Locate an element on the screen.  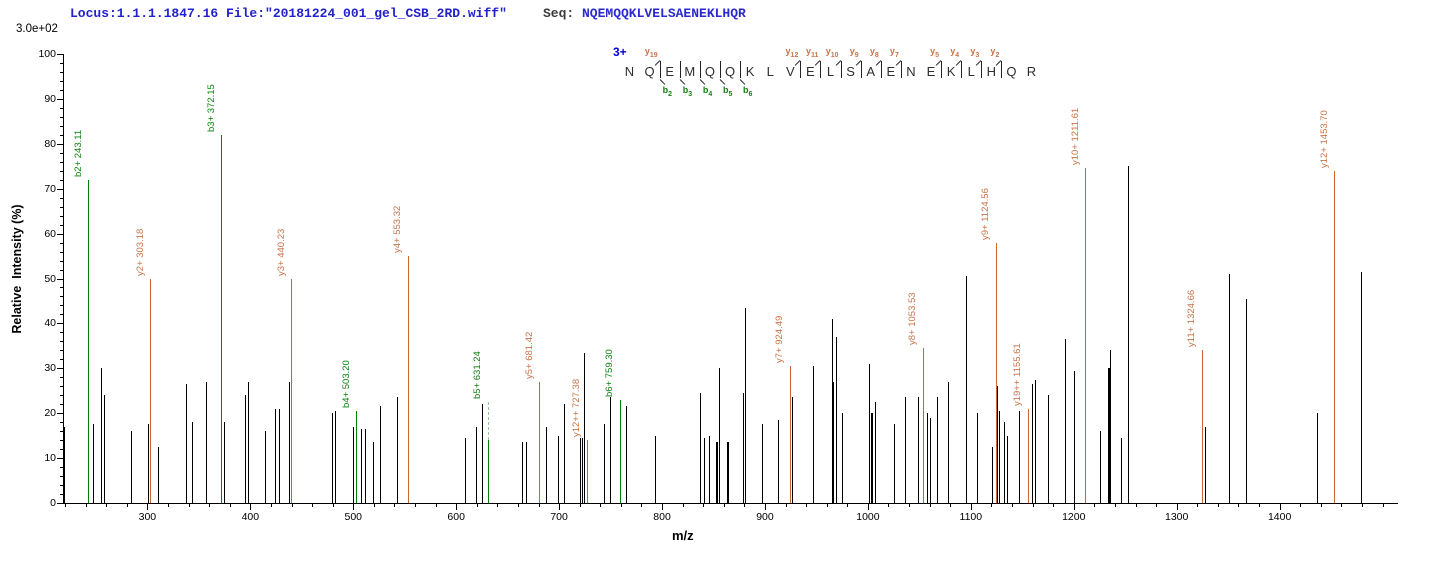
x-tick-label: 800 is located at coordinates (662, 517).